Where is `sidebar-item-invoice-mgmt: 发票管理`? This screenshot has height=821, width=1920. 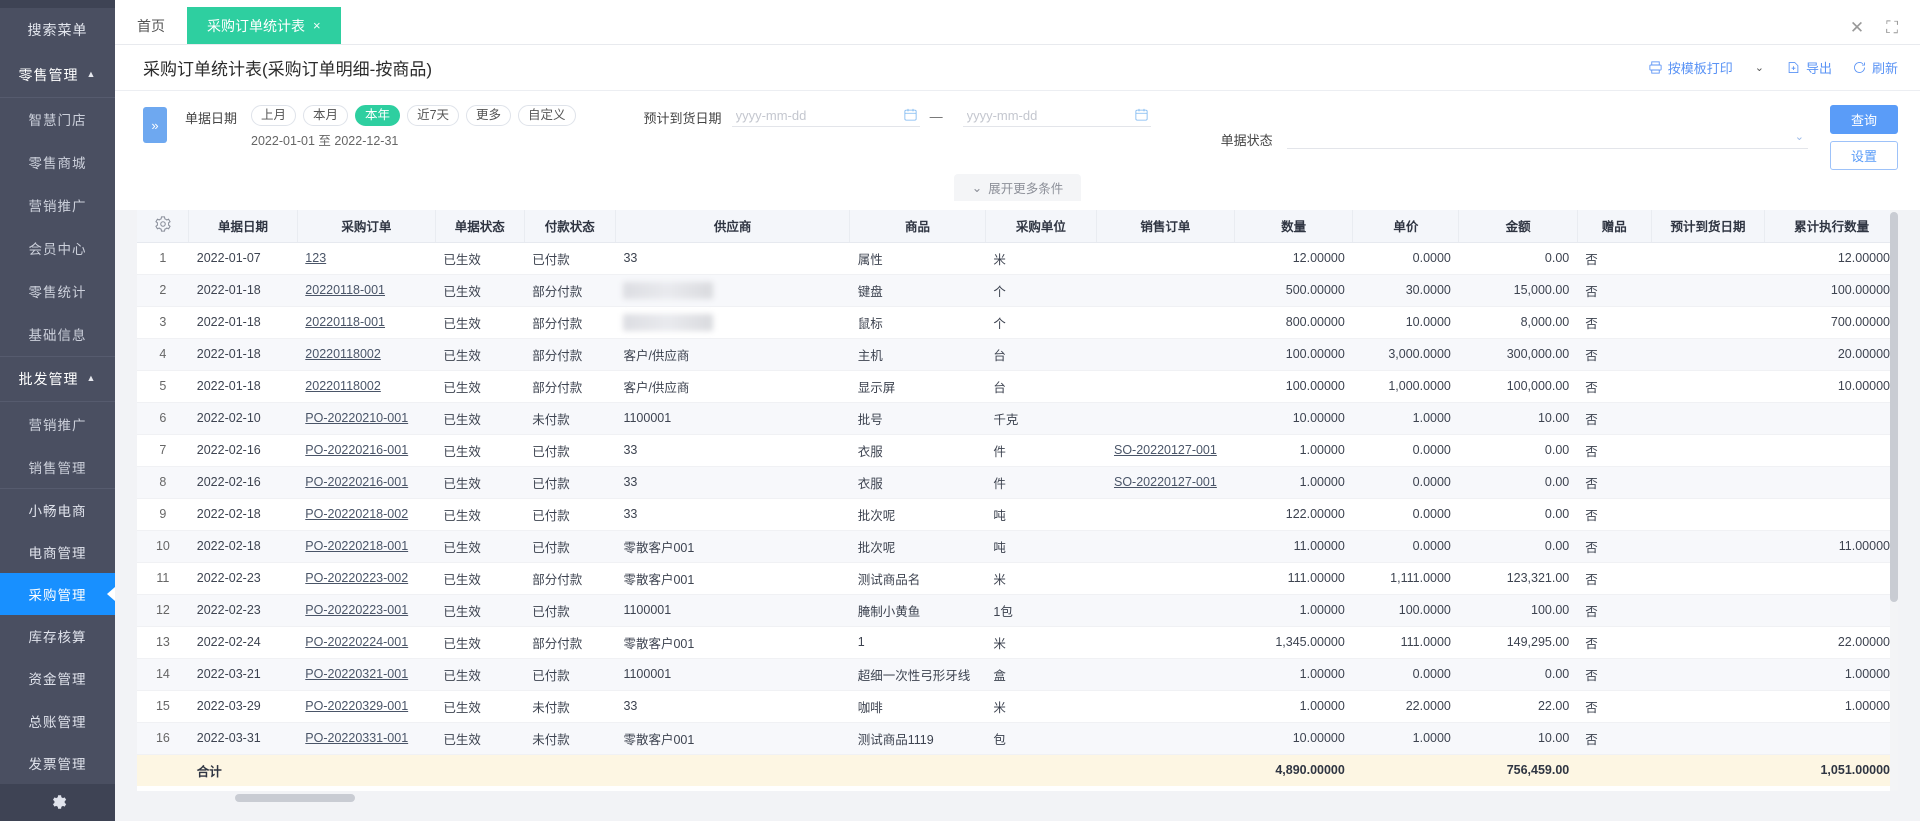
sidebar-item-invoice-mgmt: 发票管理 is located at coordinates (57, 763).